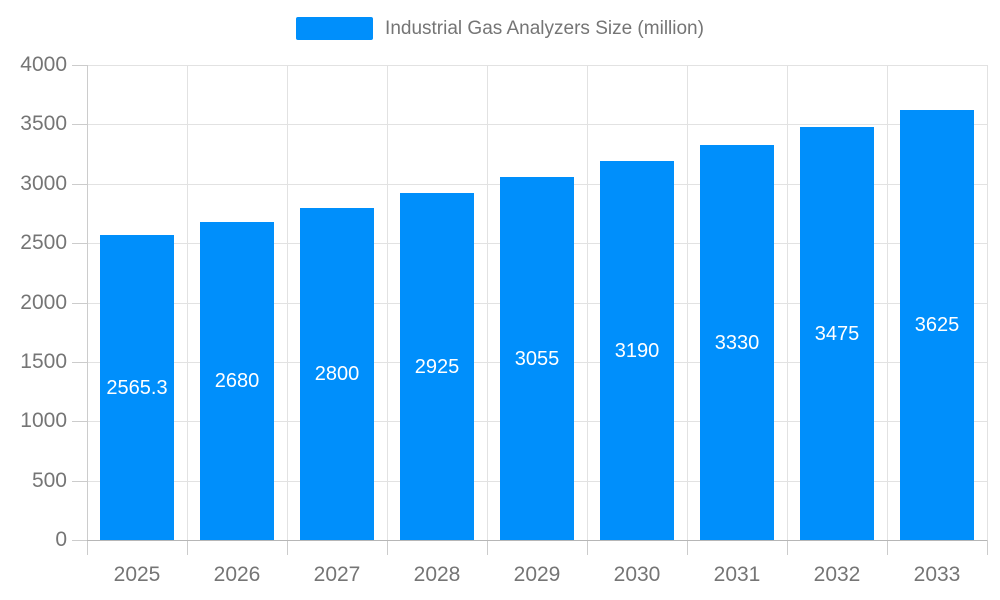  Describe the element at coordinates (537, 574) in the screenshot. I see `x-axis-label: 2029` at that location.